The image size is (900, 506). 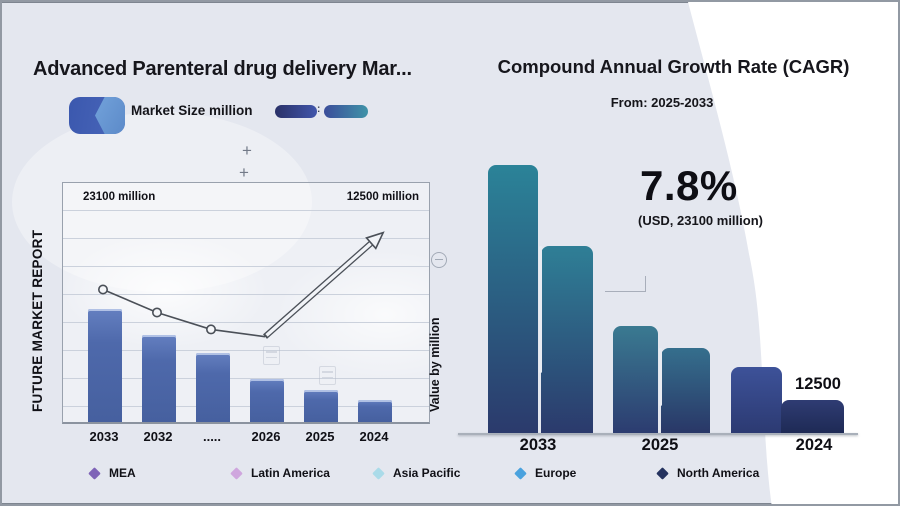 I want to click on legend-item-mea: MEA, so click(x=160, y=473).